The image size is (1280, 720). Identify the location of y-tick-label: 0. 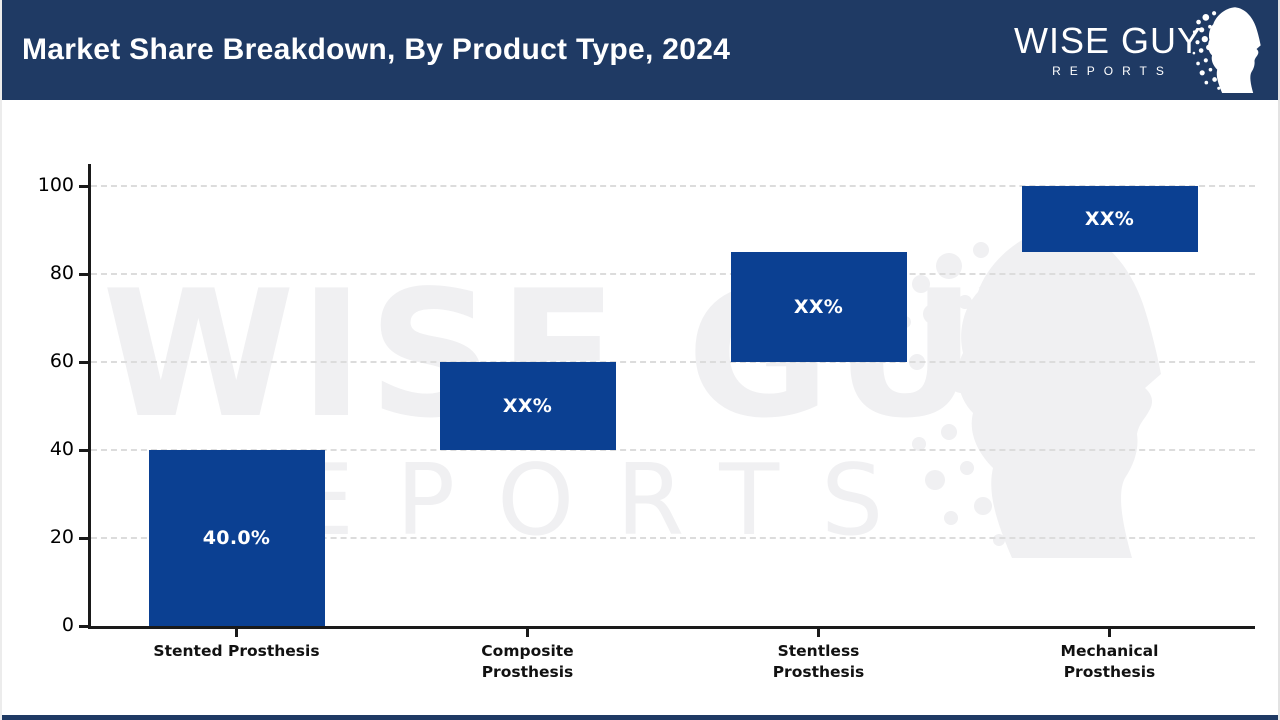
(67, 625).